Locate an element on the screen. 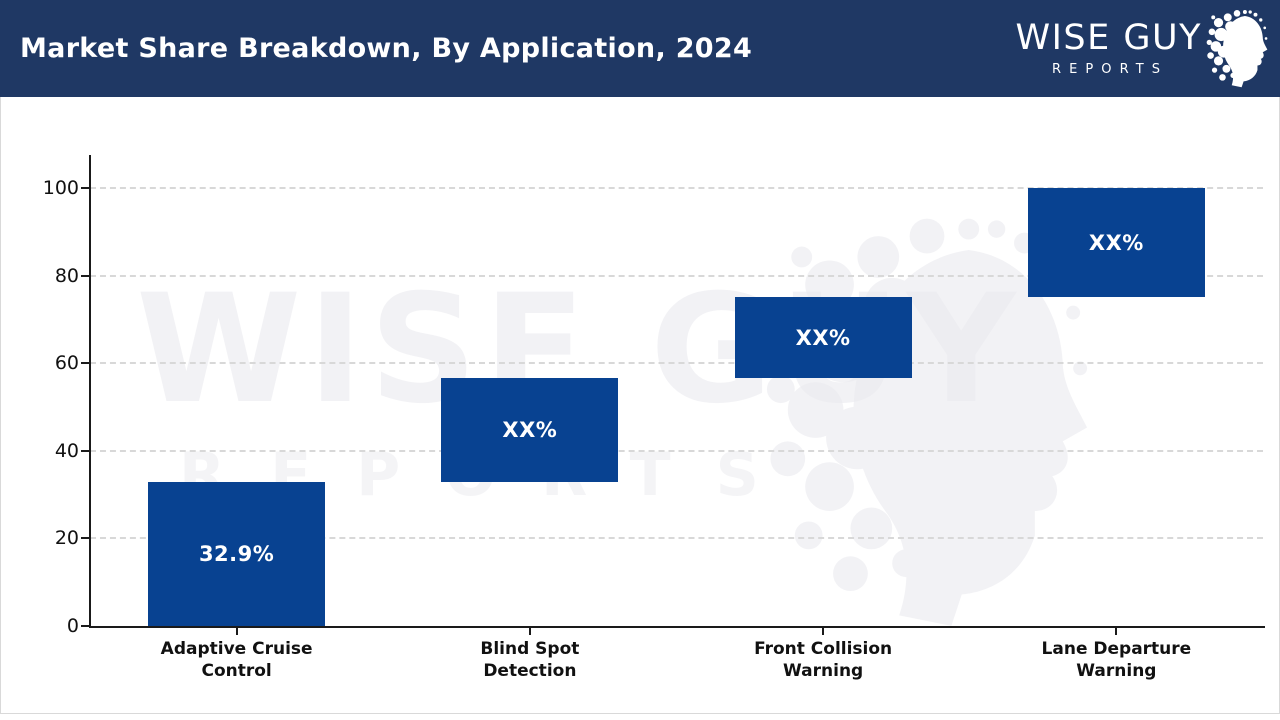  x-tick-label: Blind Spot Detection is located at coordinates (530, 660).